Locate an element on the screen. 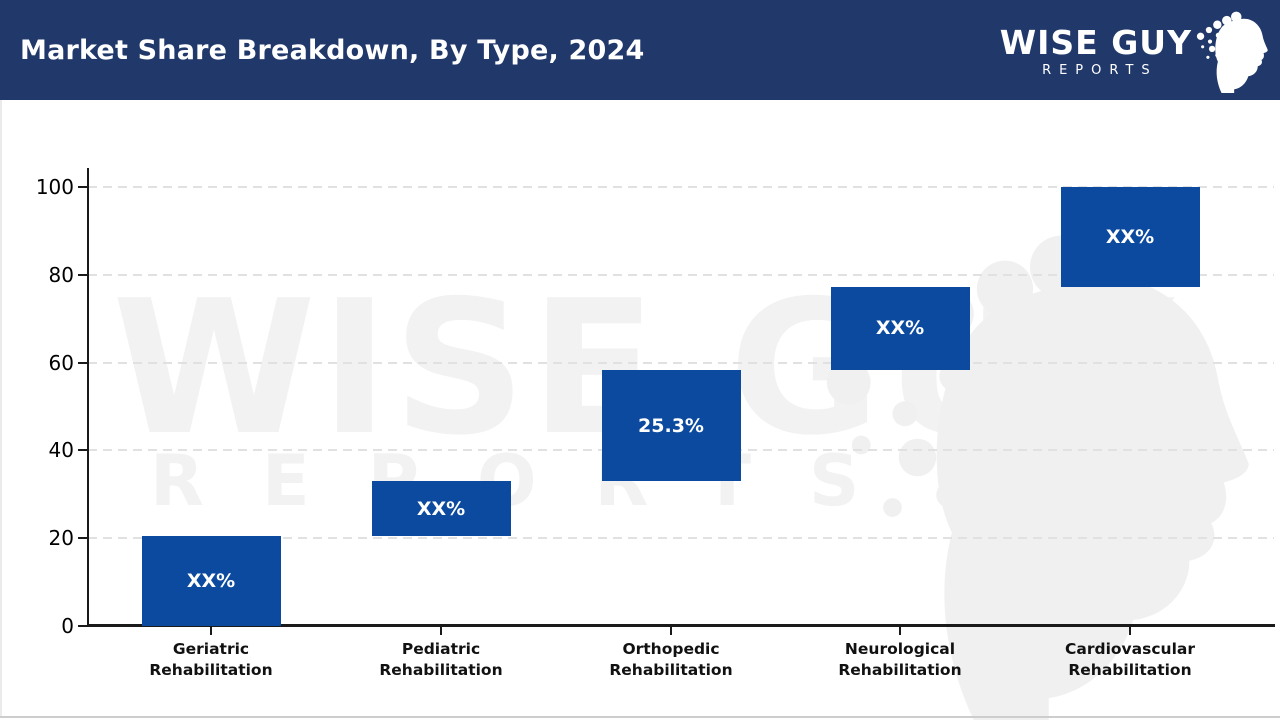 Image resolution: width=1280 pixels, height=720 pixels. bottom-frame-line is located at coordinates (640, 717).